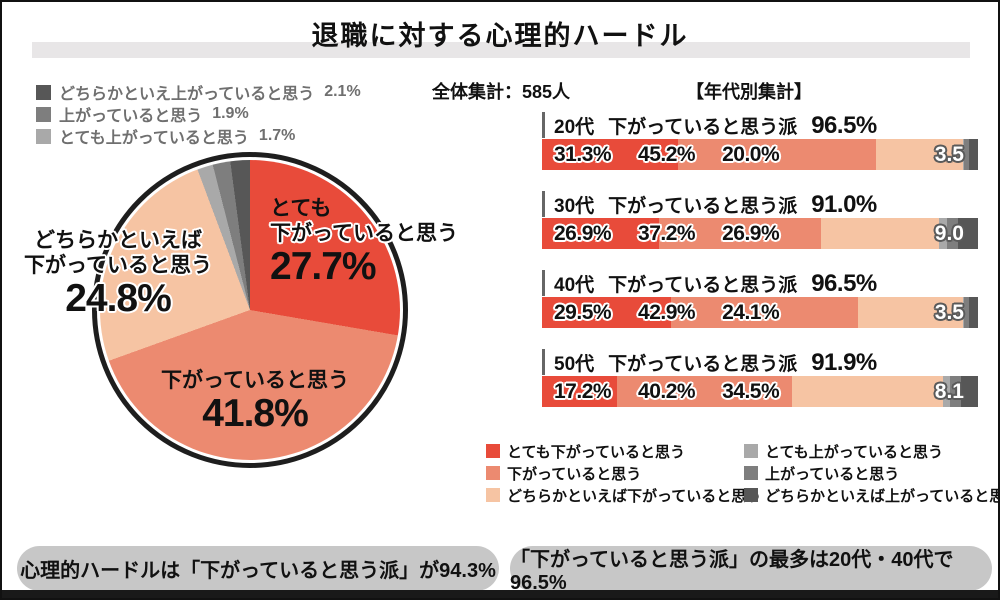  I want to click on stacked-bar: 29.5% 42.9% 24.1% 3.5, so click(760, 312).